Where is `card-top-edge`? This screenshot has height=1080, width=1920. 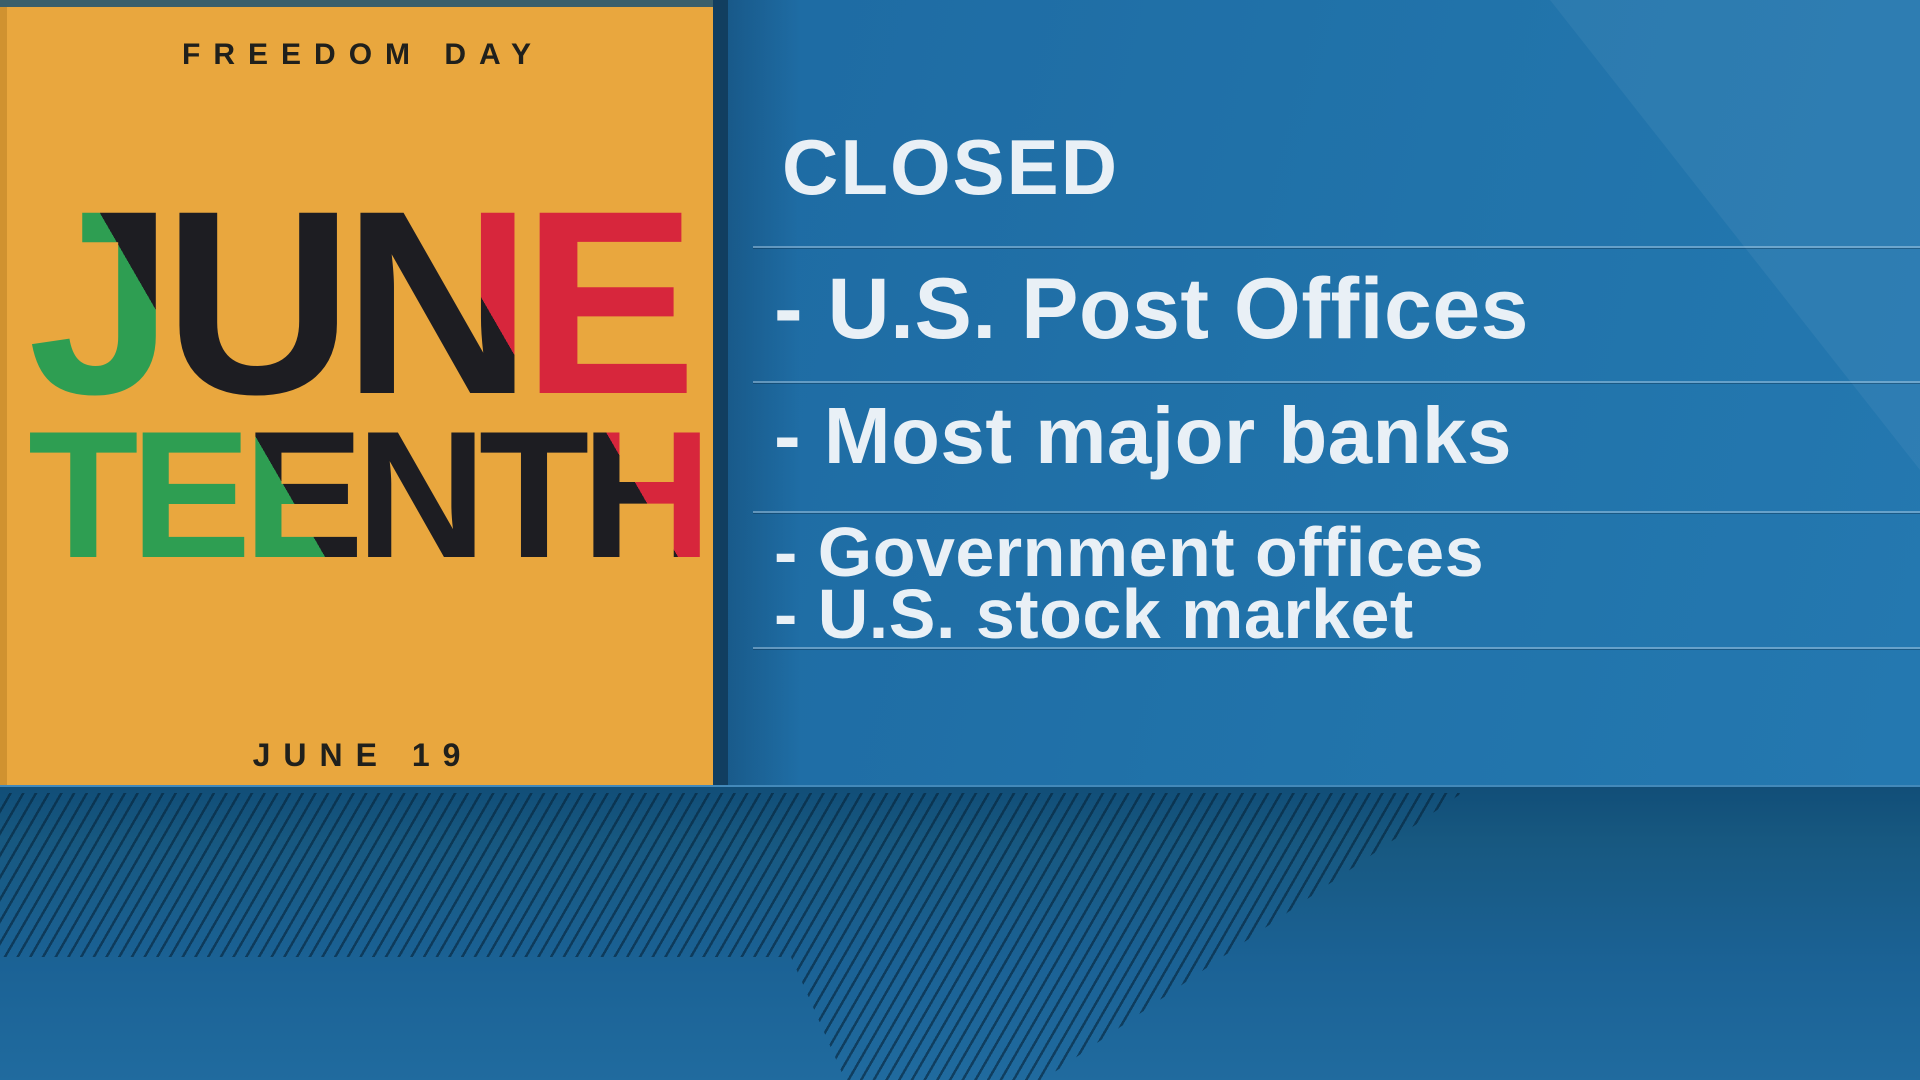 card-top-edge is located at coordinates (356, 3).